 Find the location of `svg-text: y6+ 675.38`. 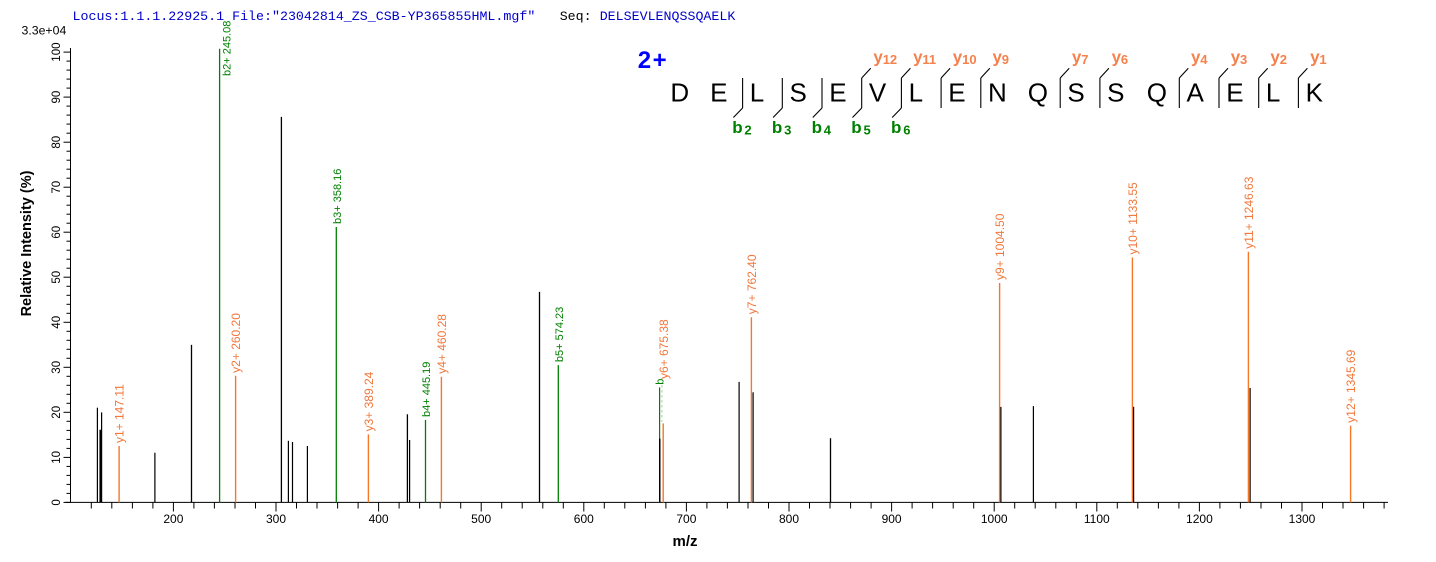

svg-text: y6+ 675.38 is located at coordinates (664, 349).